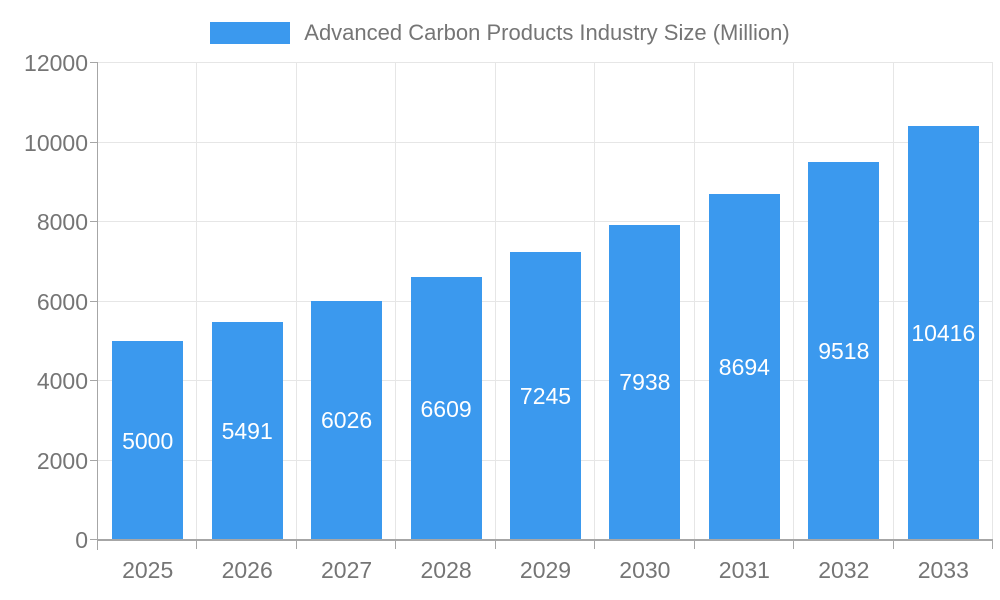 The width and height of the screenshot is (1000, 600). What do you see at coordinates (347, 570) in the screenshot?
I see `x-tick-label: 2027` at bounding box center [347, 570].